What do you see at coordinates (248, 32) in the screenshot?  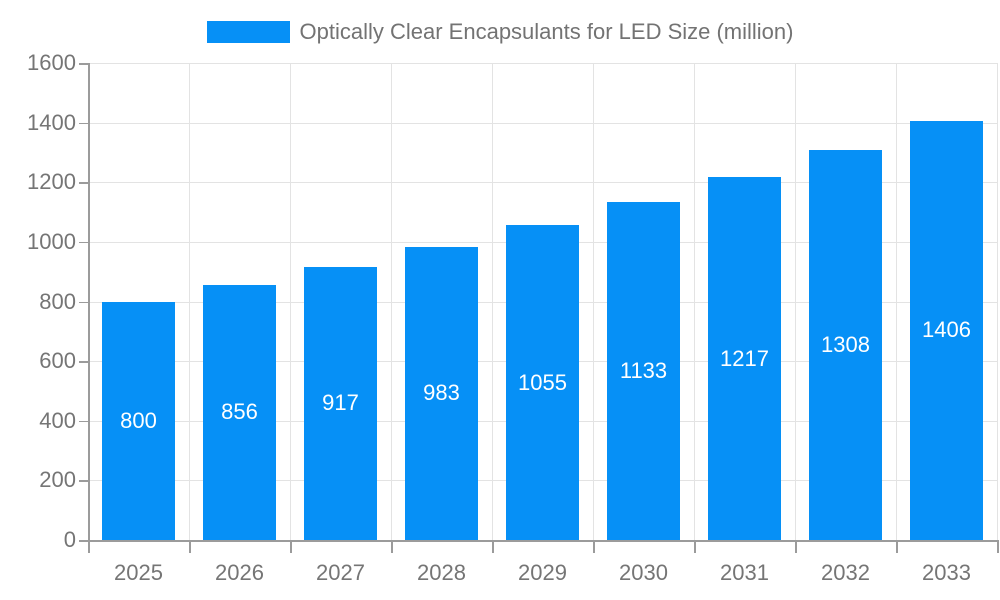 I see `legend-swatch` at bounding box center [248, 32].